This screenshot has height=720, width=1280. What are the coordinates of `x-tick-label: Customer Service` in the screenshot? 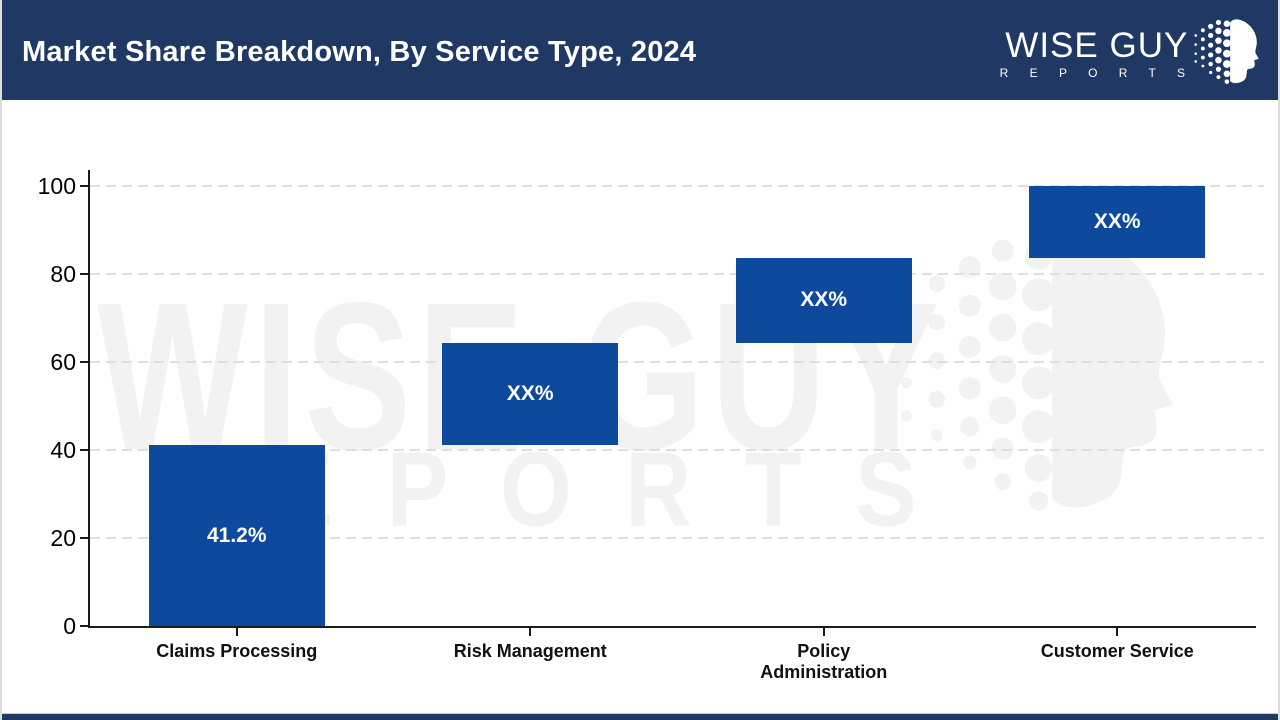 It's located at (1117, 651).